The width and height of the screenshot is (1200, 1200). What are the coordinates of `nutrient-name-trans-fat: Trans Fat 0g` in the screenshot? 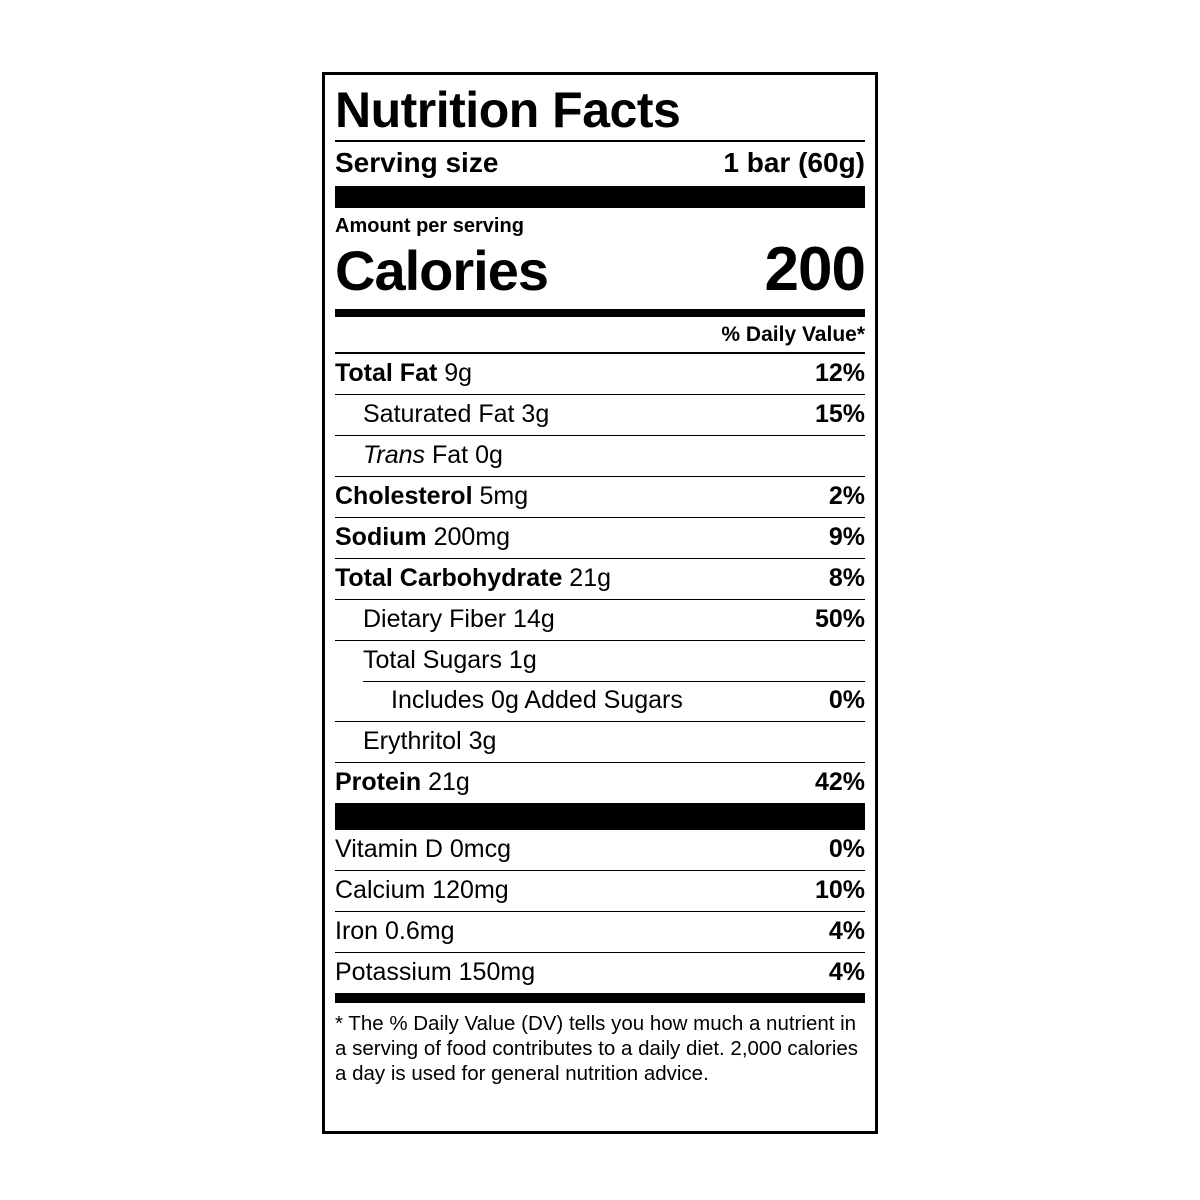 It's located at (419, 455).